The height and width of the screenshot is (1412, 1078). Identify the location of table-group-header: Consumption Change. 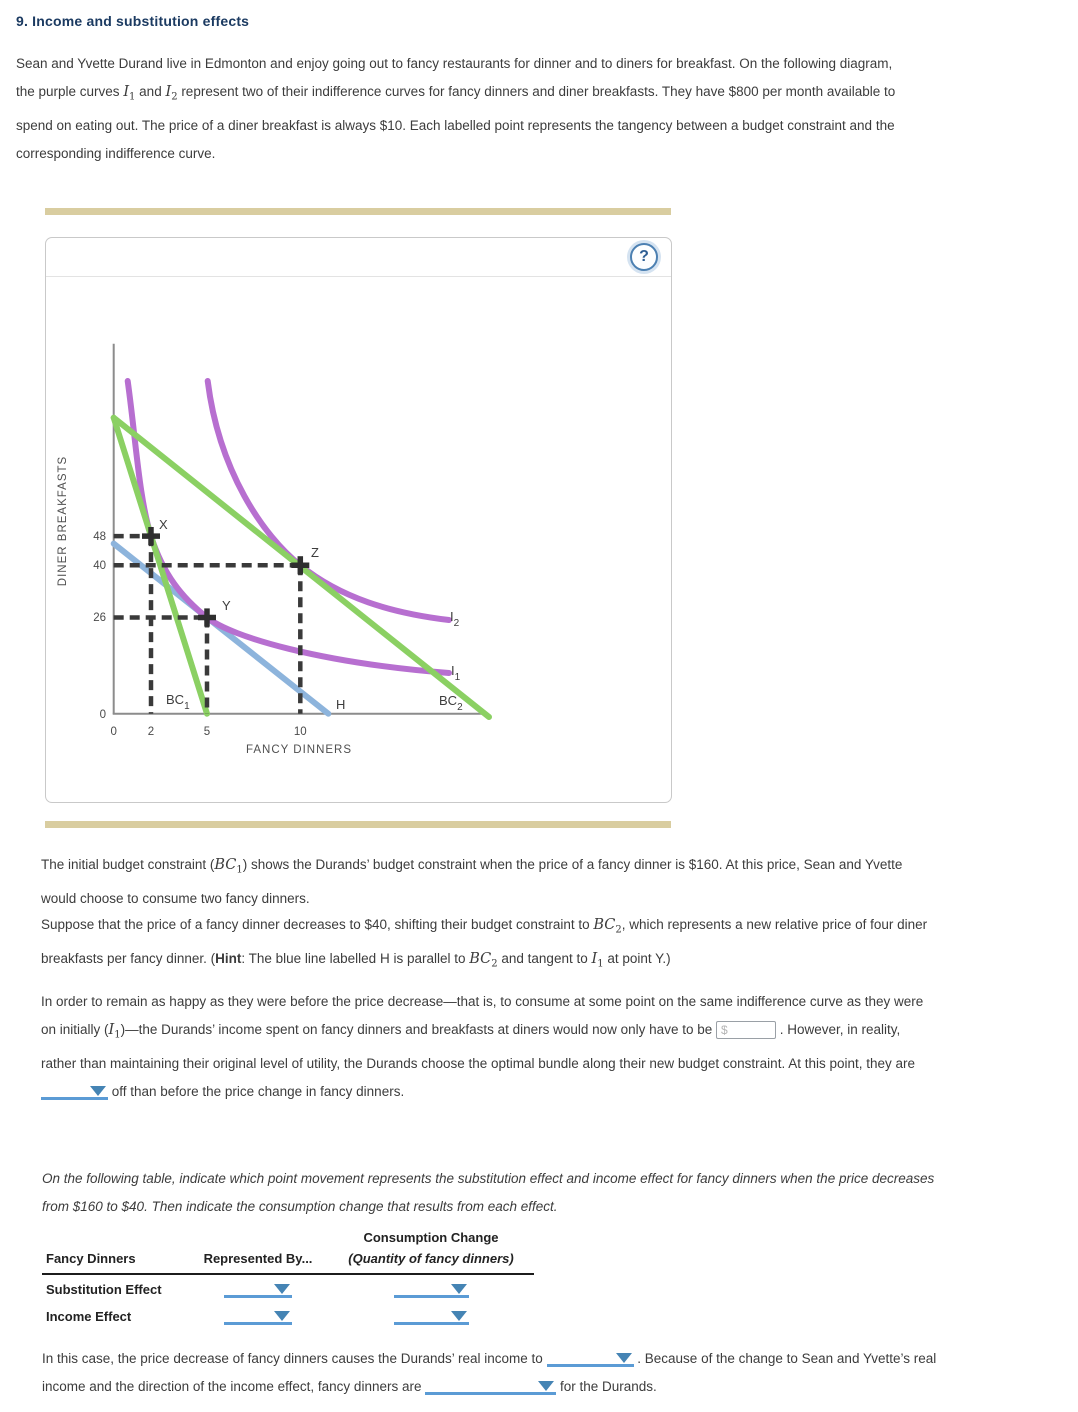
(431, 1237).